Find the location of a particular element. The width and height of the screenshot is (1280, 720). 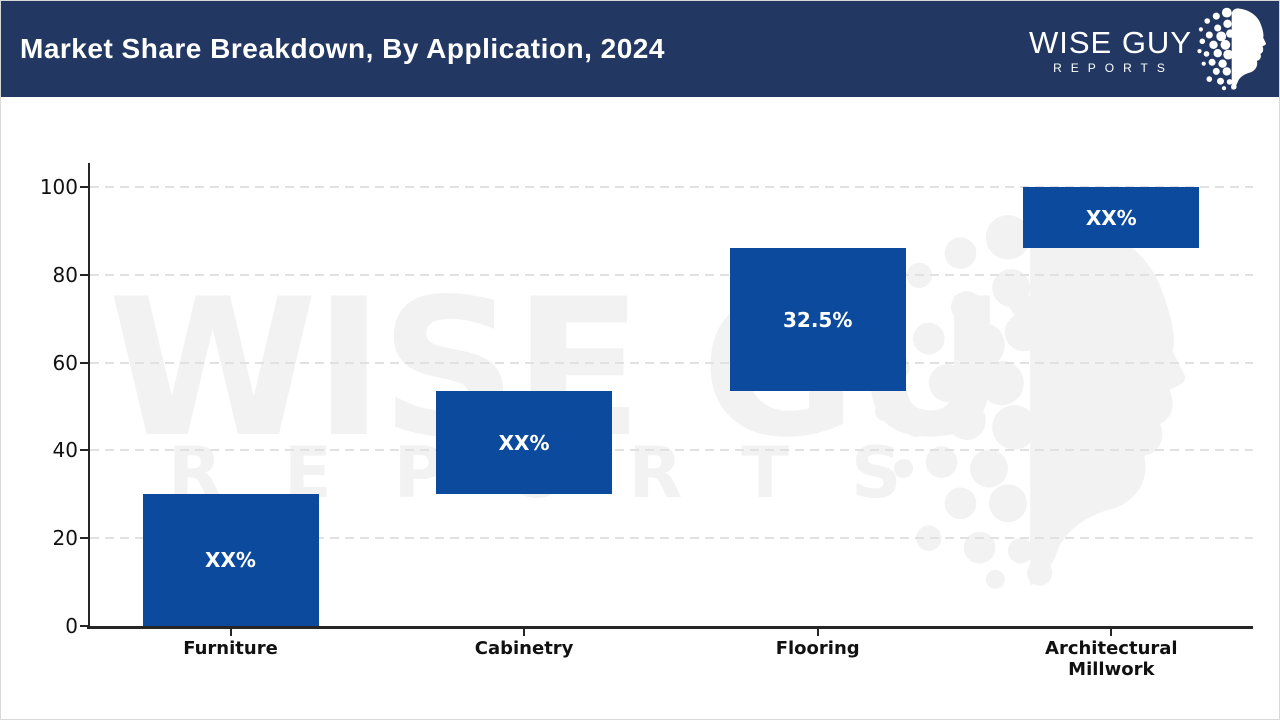

y-tick-label-40: 40 is located at coordinates (65, 450).